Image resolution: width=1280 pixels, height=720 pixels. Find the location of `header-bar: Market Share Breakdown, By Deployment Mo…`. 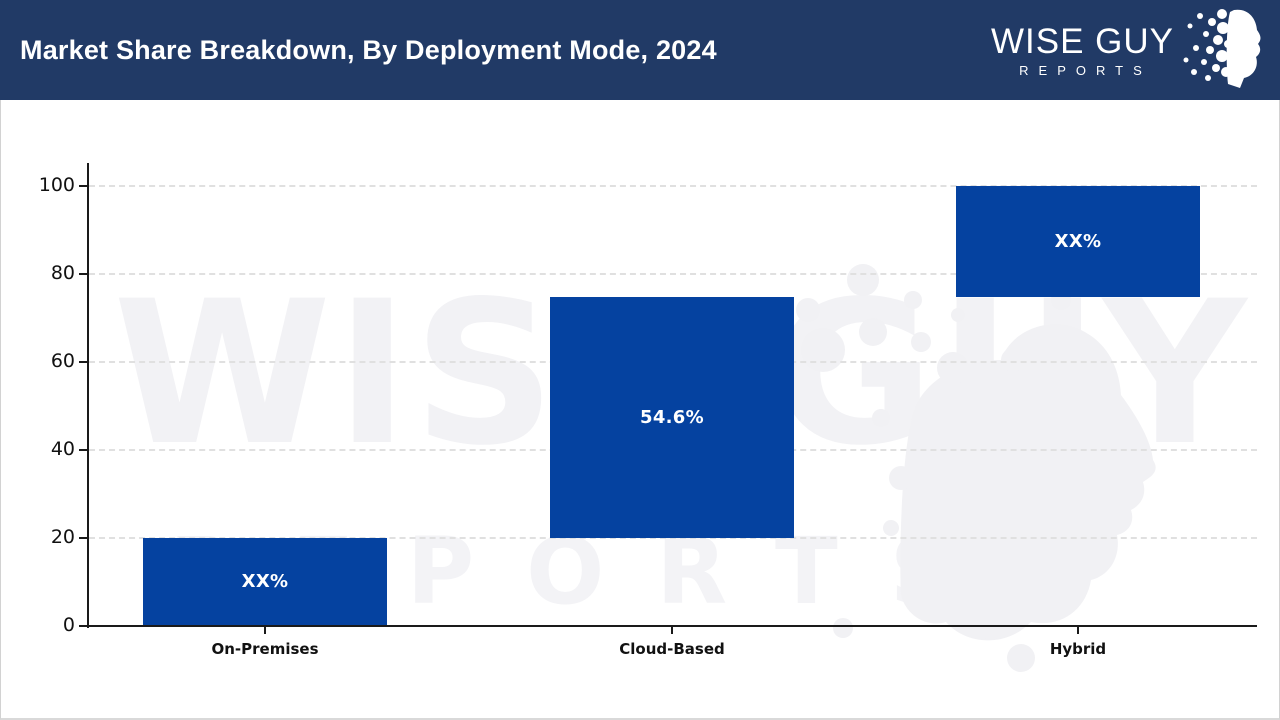

header-bar: Market Share Breakdown, By Deployment Mo… is located at coordinates (640, 50).